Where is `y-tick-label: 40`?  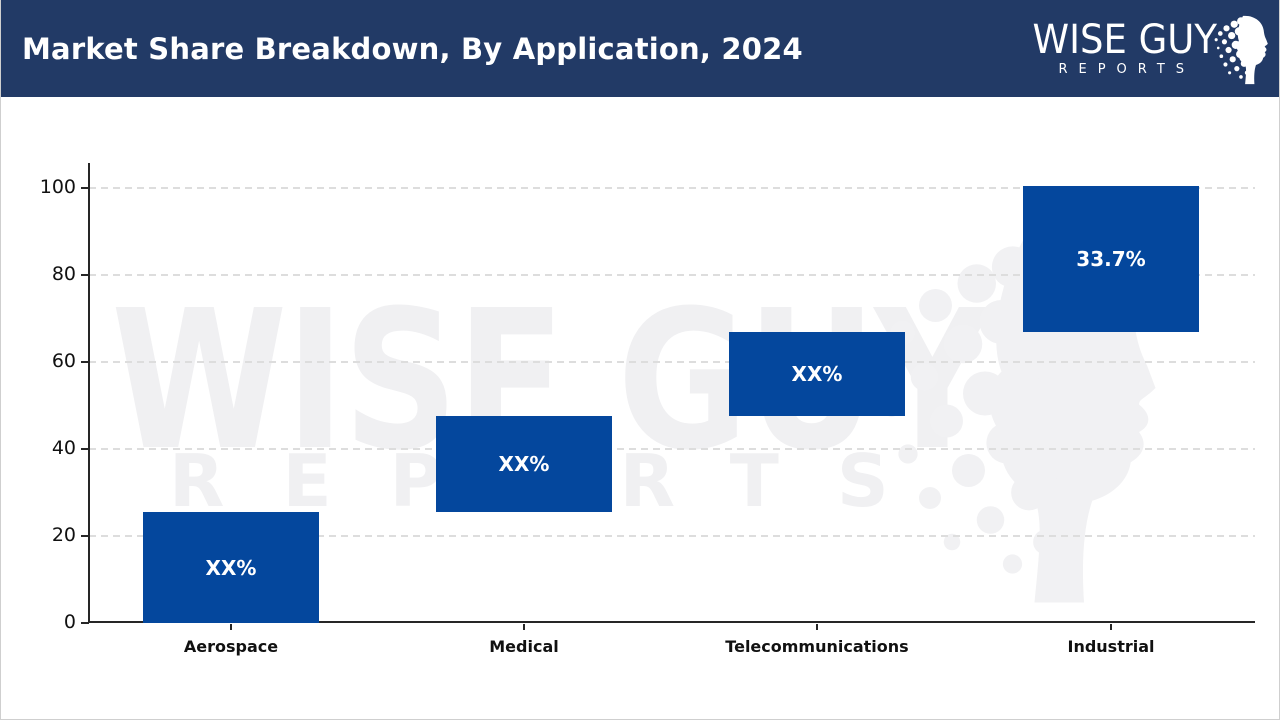 y-tick-label: 40 is located at coordinates (63, 448).